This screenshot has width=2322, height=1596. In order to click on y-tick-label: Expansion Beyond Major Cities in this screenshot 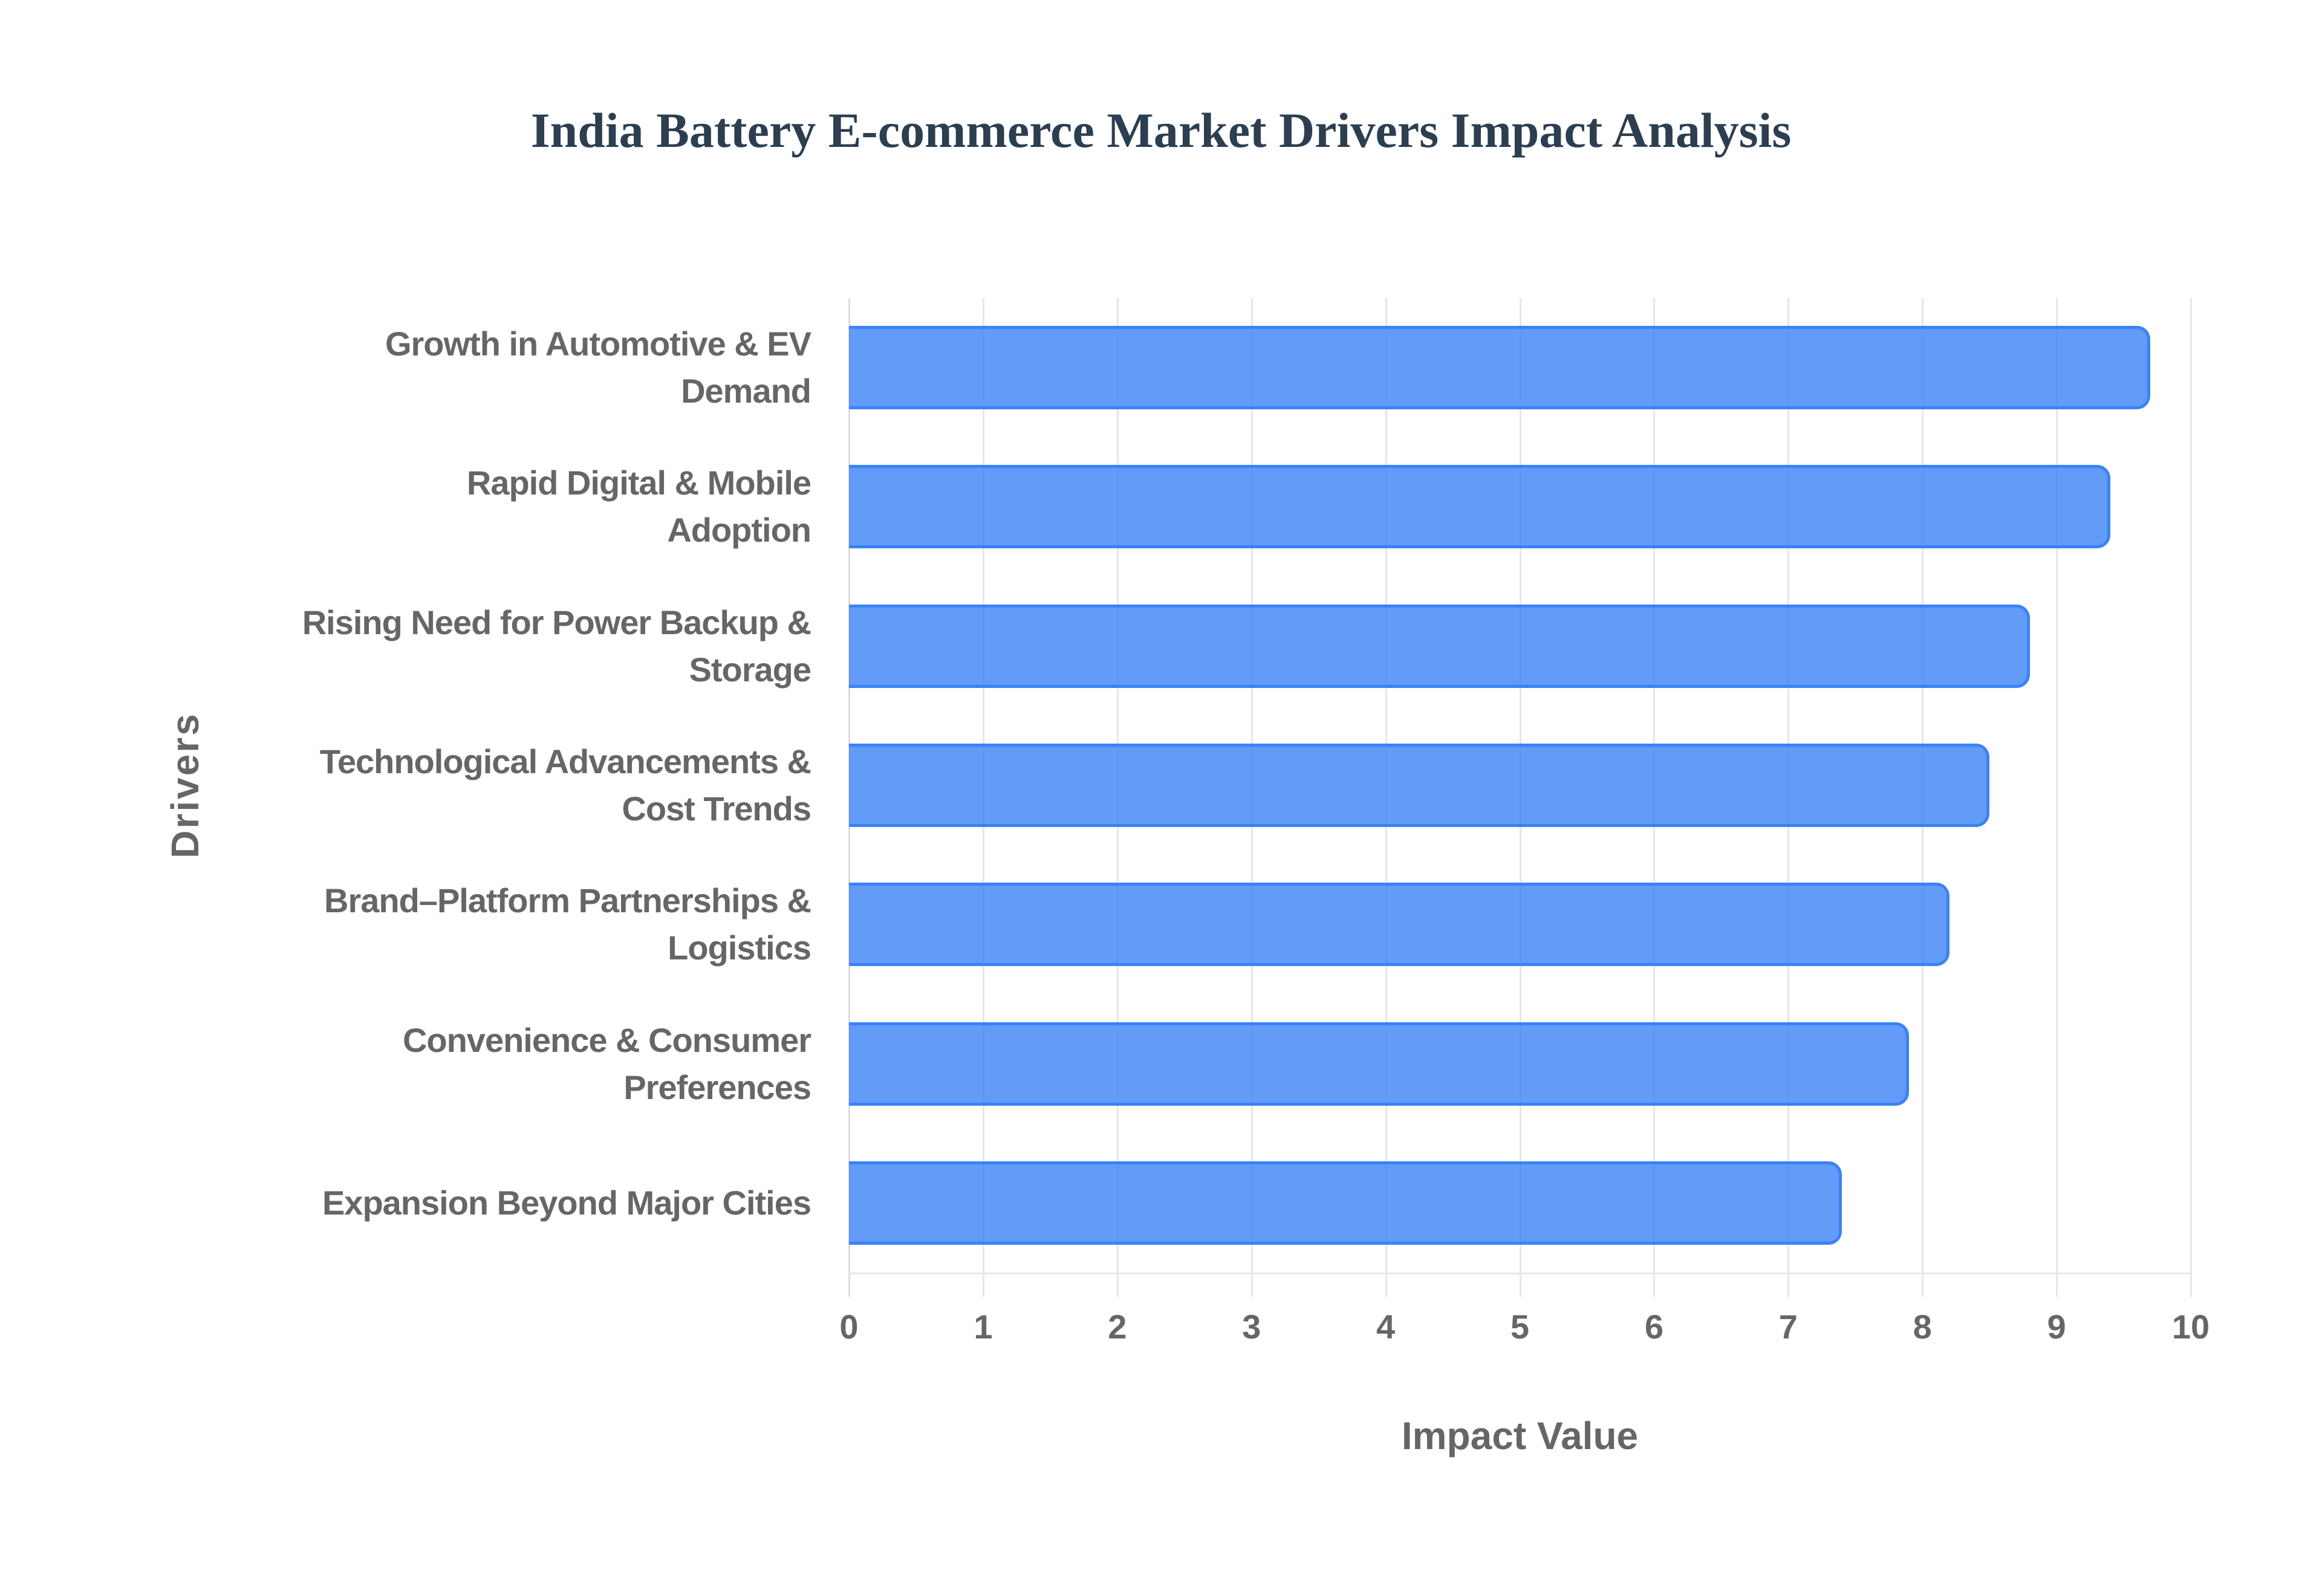, I will do `click(566, 1202)`.